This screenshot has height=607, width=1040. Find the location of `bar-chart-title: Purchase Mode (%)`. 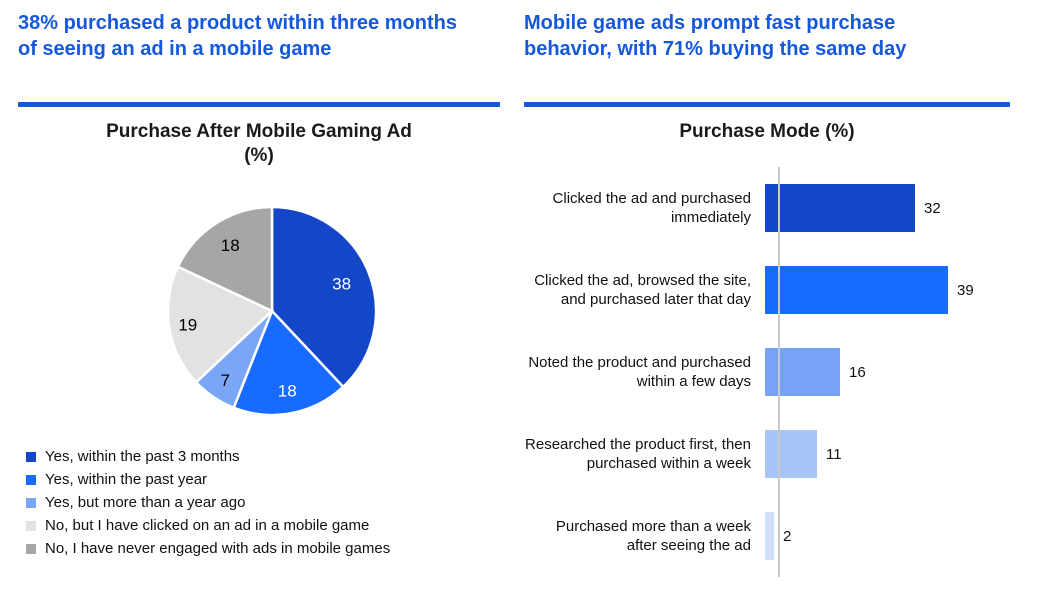

bar-chart-title: Purchase Mode (%) is located at coordinates (767, 131).